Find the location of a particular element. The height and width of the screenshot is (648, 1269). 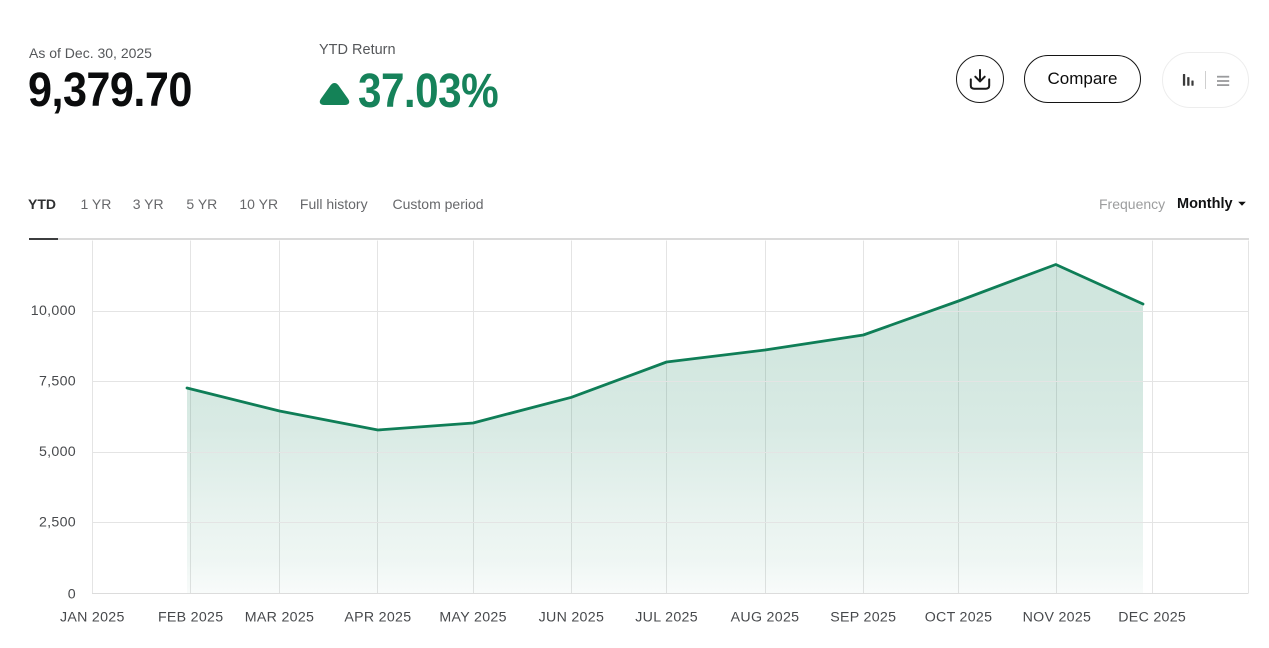

svg-text: 10,000 is located at coordinates (53, 311).